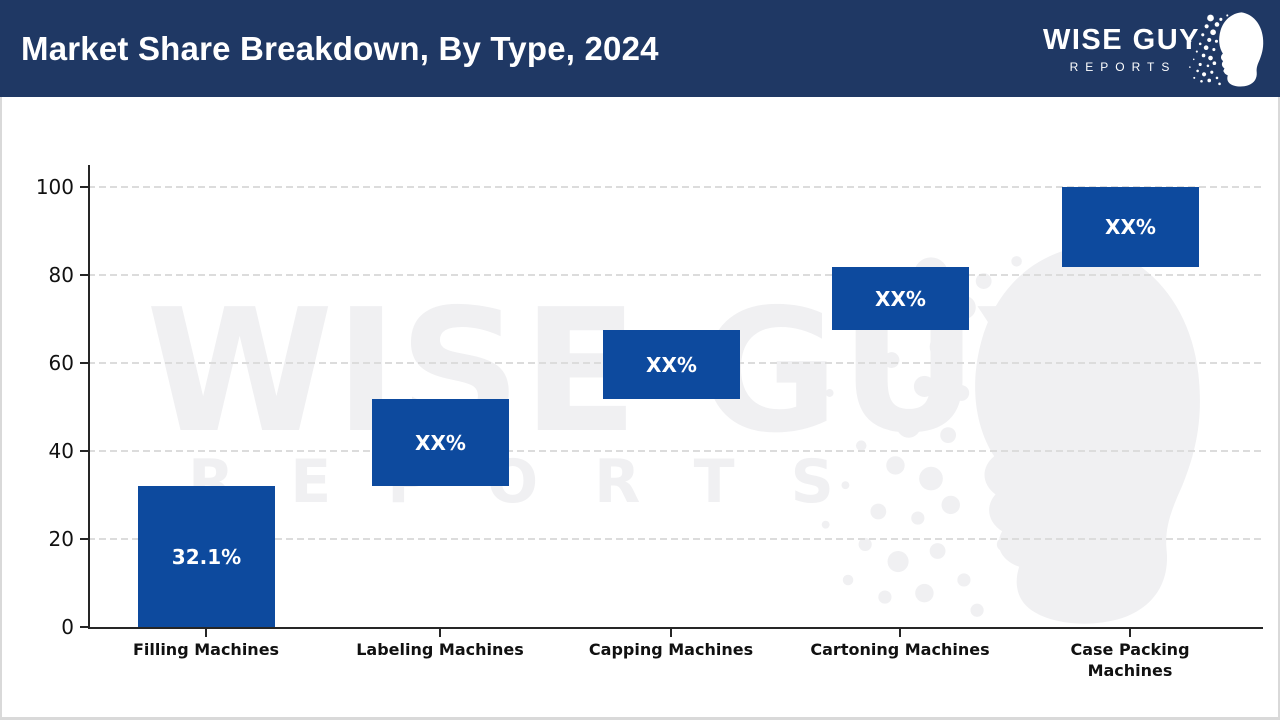 Image resolution: width=1280 pixels, height=720 pixels. Describe the element at coordinates (61, 539) in the screenshot. I see `y-tick-label-20: 20` at that location.